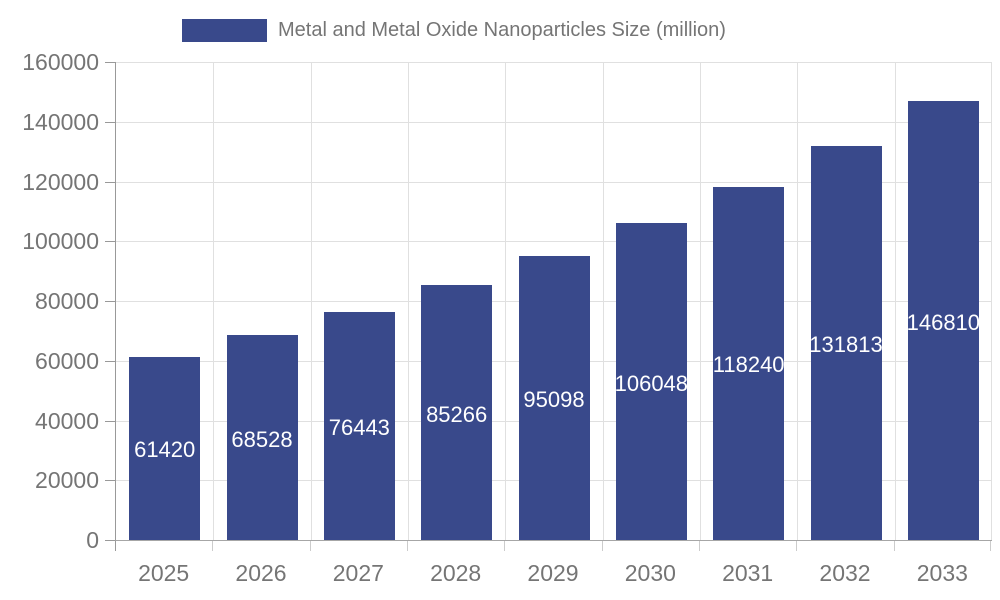 The height and width of the screenshot is (600, 1000). Describe the element at coordinates (261, 573) in the screenshot. I see `x-axis-tick-label: 2026` at that location.